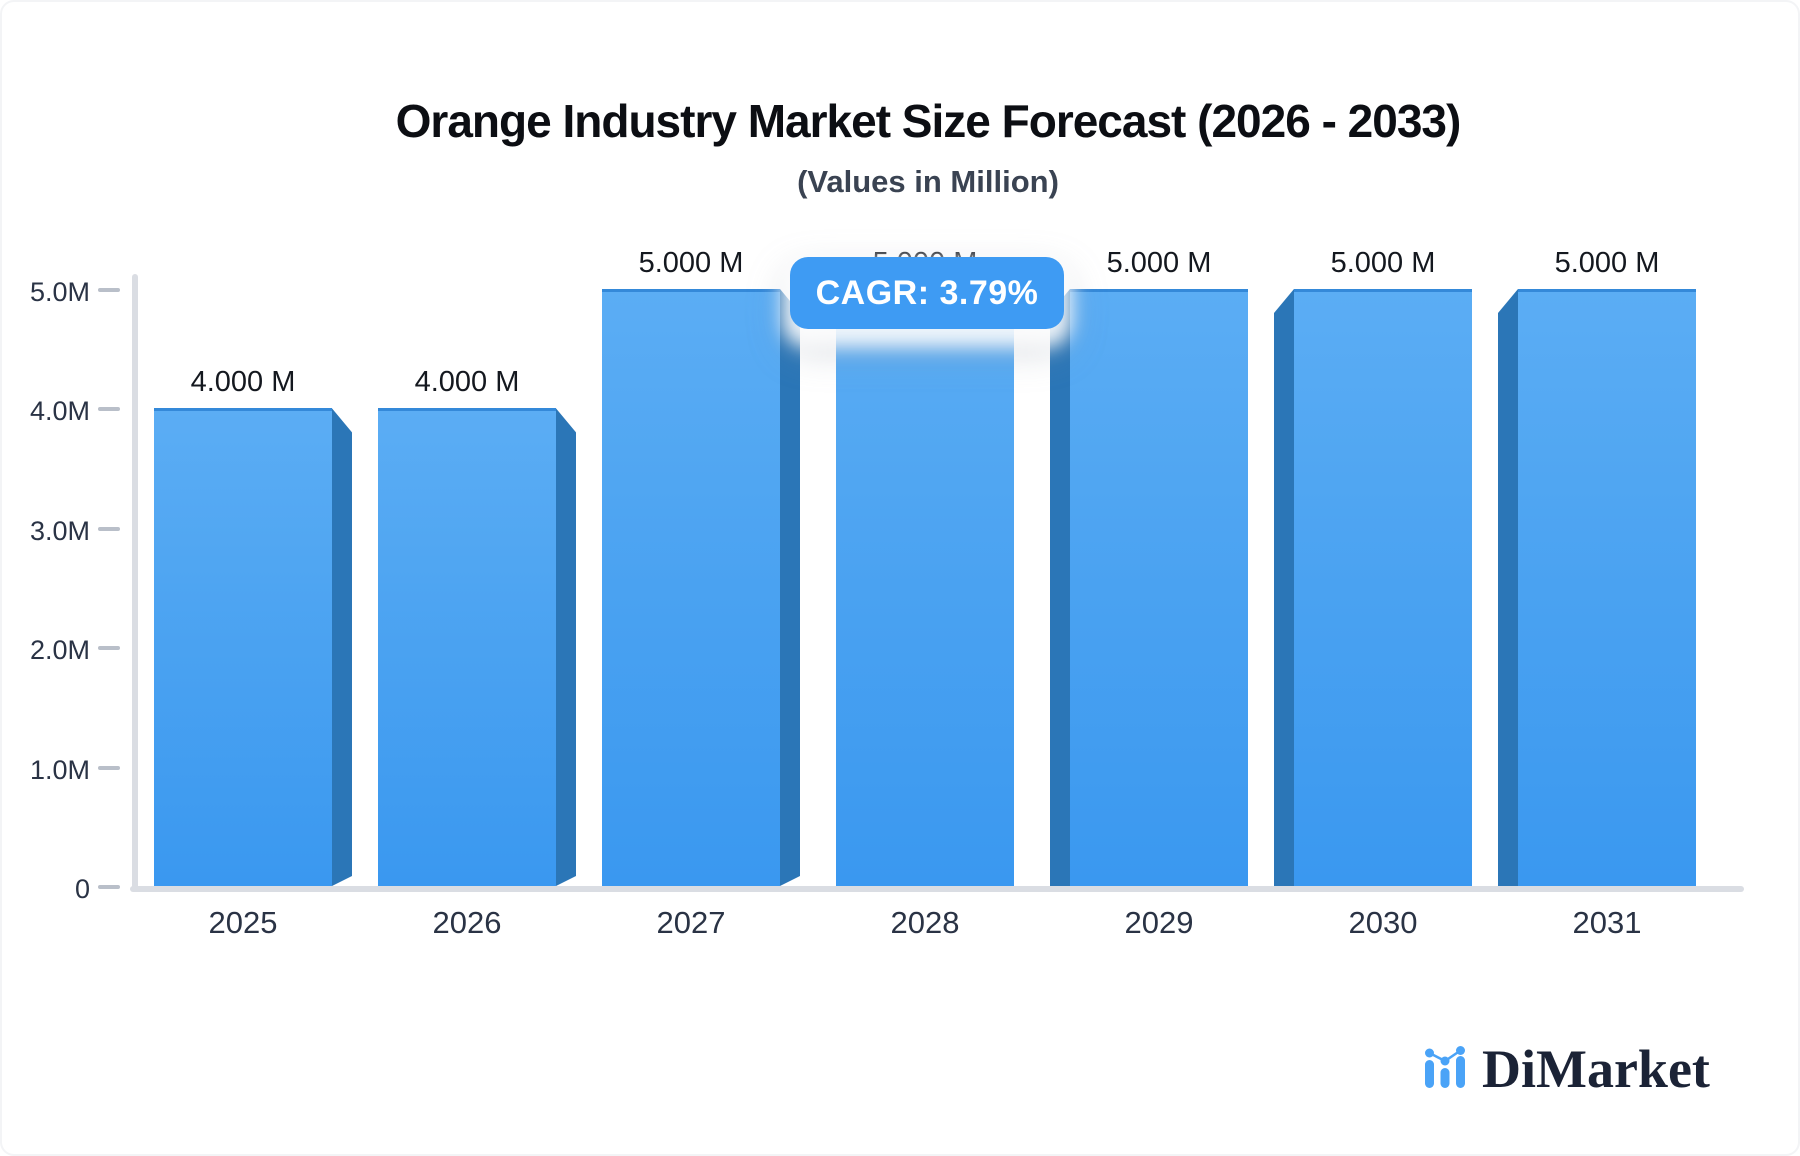 The width and height of the screenshot is (1800, 1156). I want to click on brand-watermark: DiMarket, so click(1566, 1069).